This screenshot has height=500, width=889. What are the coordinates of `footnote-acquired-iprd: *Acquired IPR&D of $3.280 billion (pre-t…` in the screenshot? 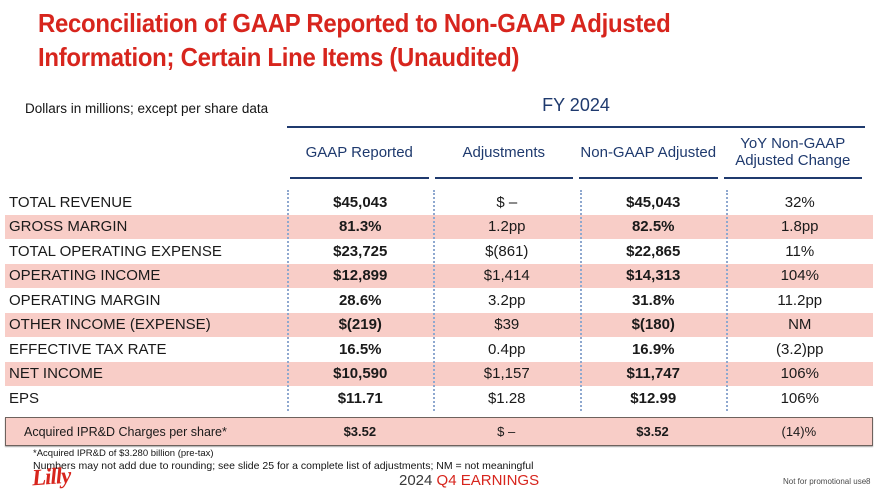 It's located at (123, 453).